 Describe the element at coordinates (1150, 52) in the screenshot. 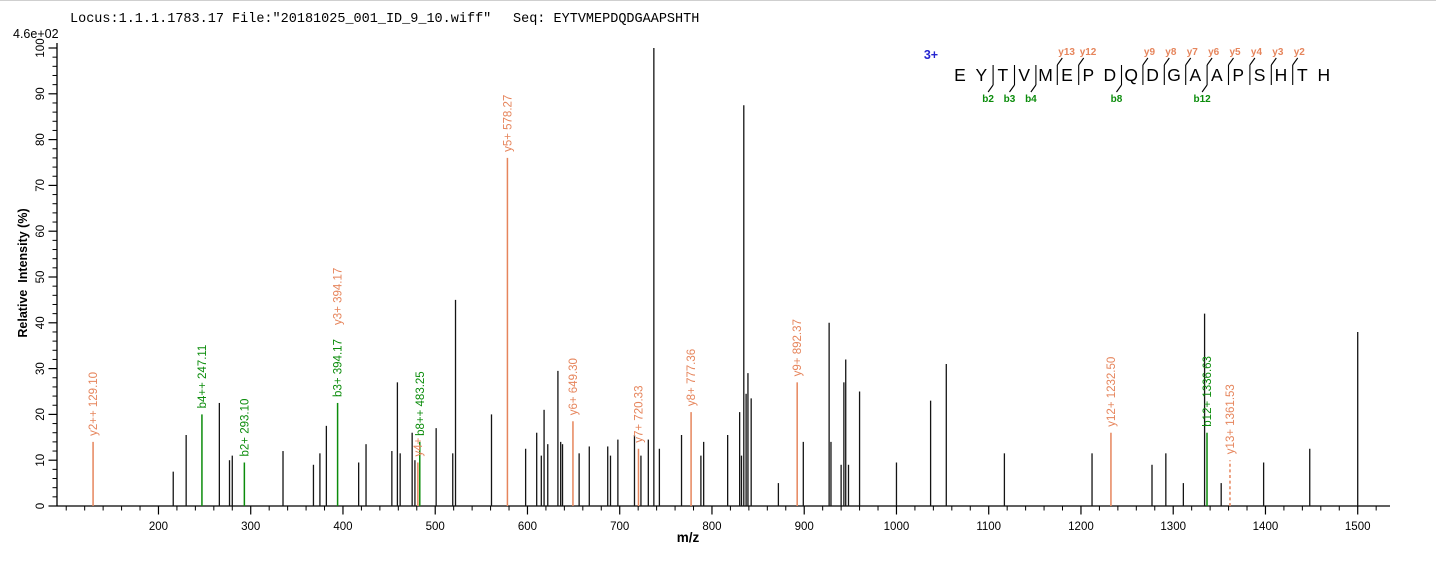

I see `y-ion-label: y9` at that location.